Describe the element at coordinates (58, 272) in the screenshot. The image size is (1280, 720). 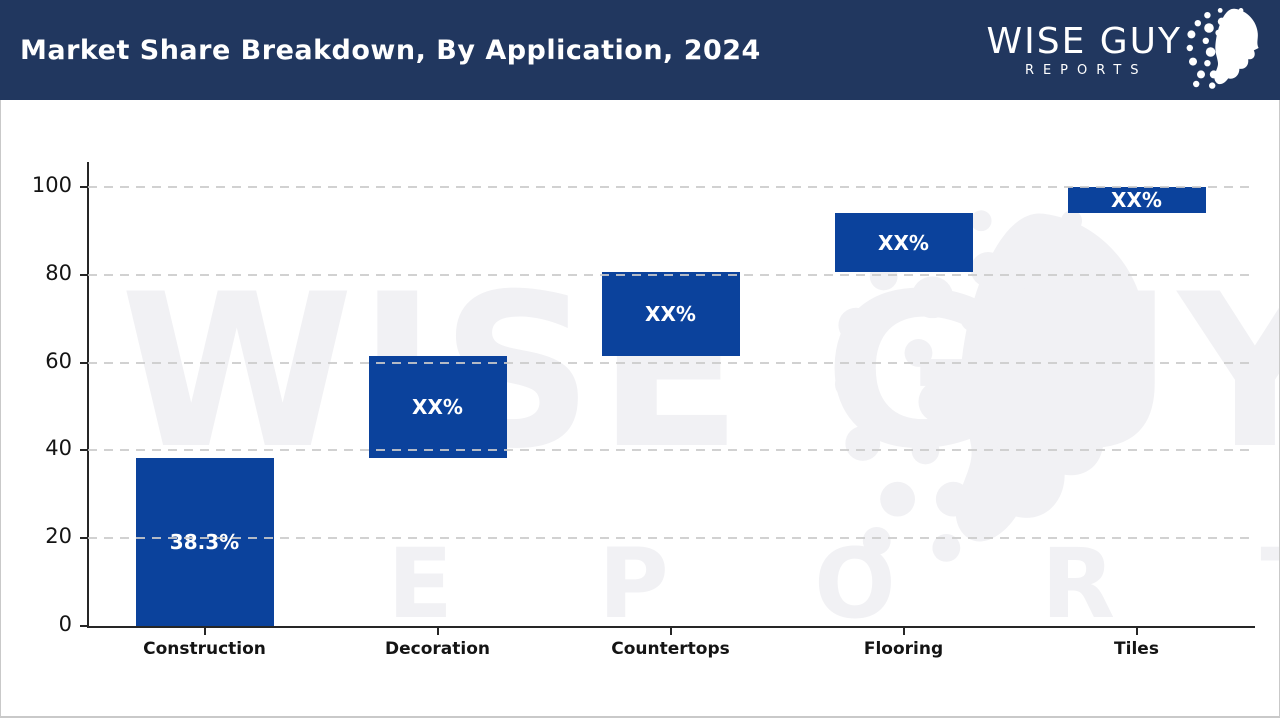
I see `y-axis-tick-label: 80` at that location.